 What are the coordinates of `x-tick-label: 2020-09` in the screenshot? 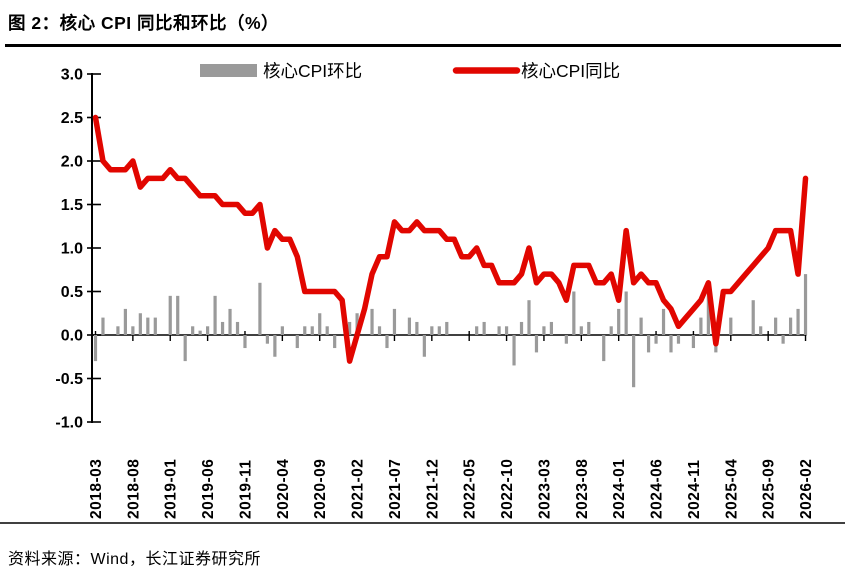 It's located at (320, 489).